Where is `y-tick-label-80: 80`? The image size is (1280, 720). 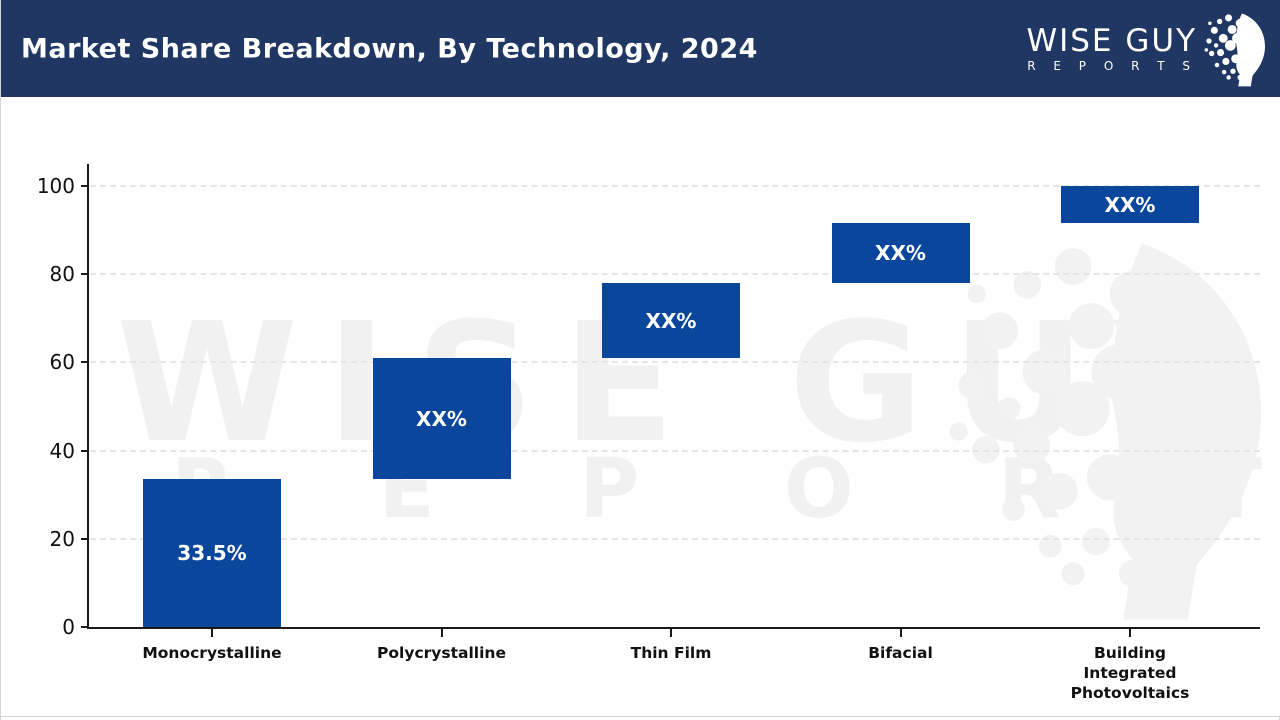 y-tick-label-80: 80 is located at coordinates (62, 274).